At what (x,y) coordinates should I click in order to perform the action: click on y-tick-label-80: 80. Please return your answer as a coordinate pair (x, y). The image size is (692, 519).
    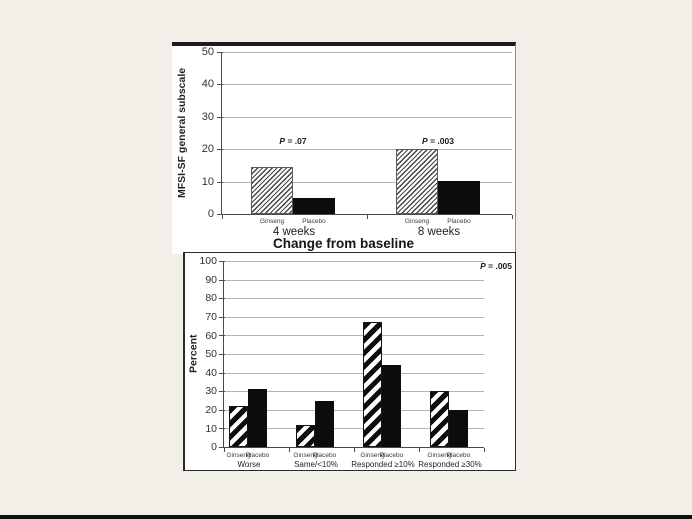
    Looking at the image, I should click on (211, 298).